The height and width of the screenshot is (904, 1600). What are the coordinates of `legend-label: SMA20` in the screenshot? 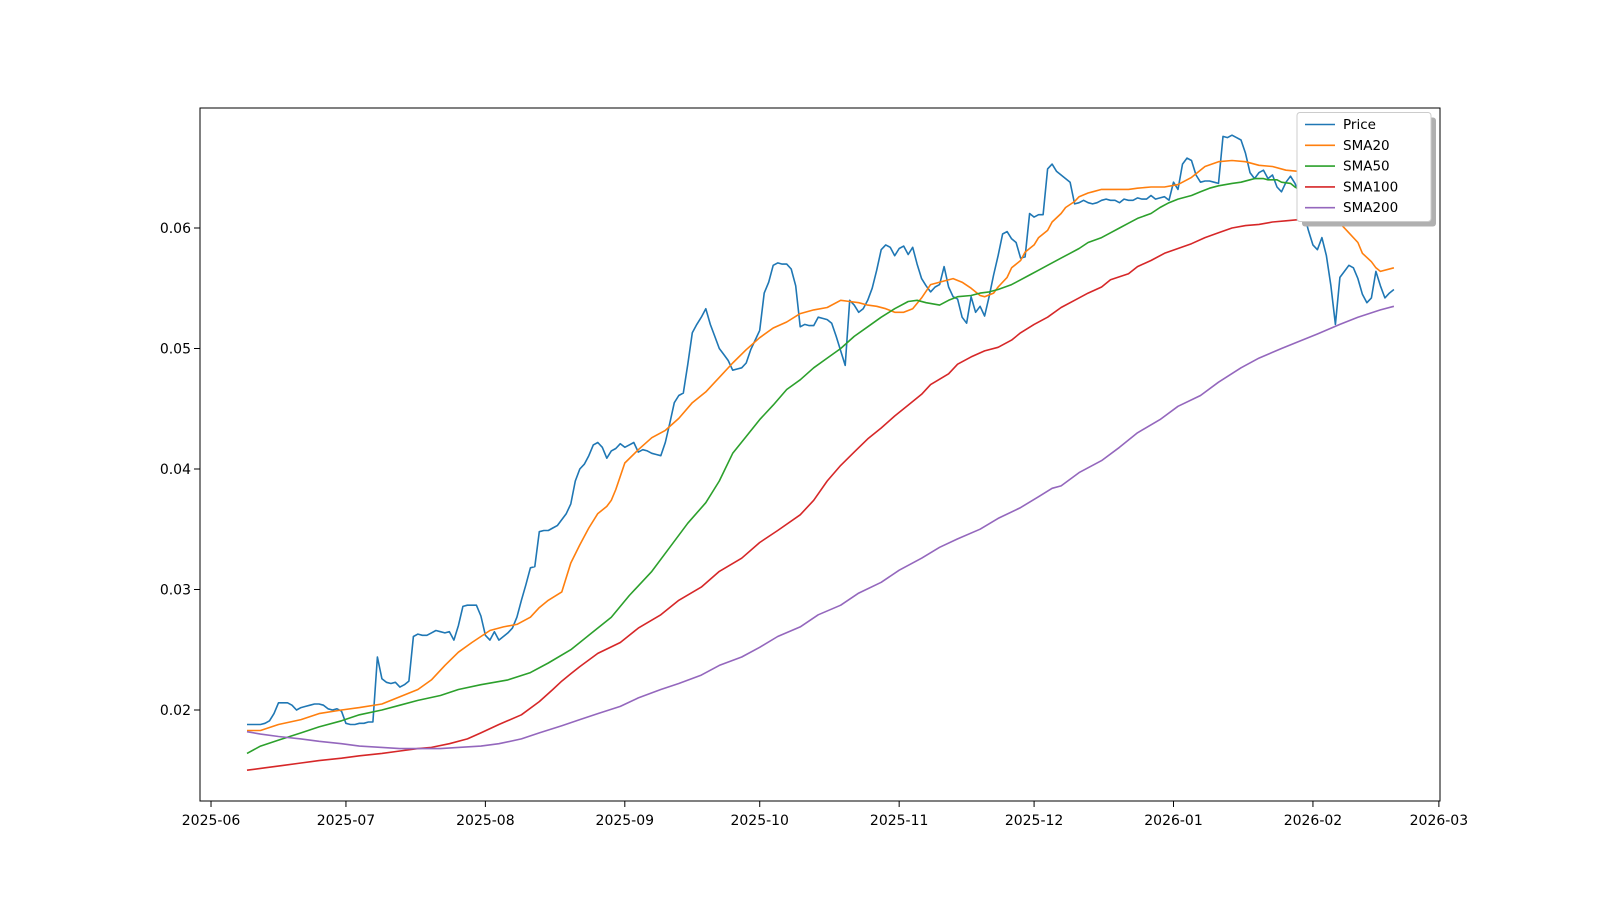 It's located at (1366, 146).